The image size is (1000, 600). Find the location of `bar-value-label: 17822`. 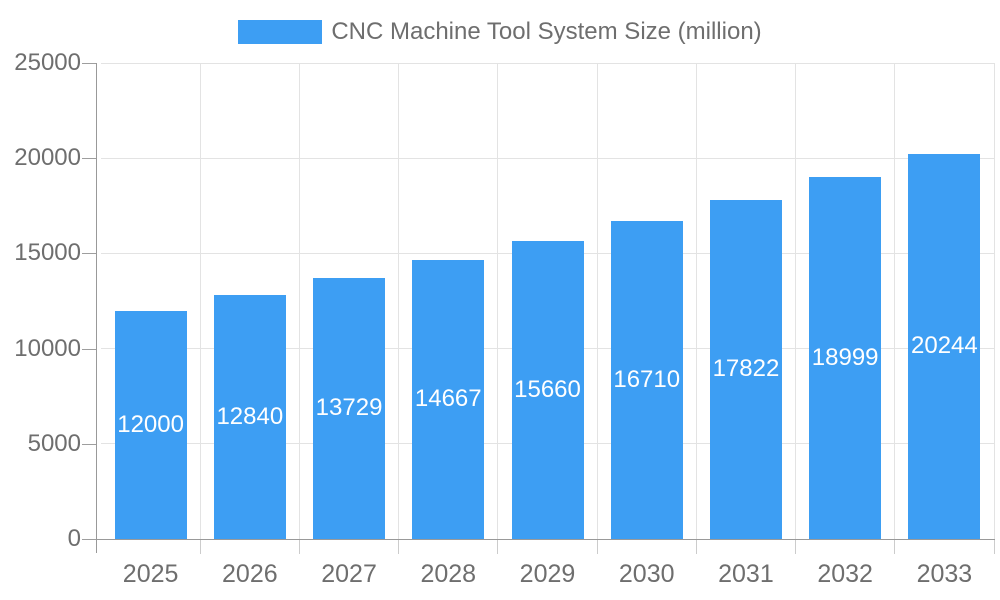

bar-value-label: 17822 is located at coordinates (746, 369).